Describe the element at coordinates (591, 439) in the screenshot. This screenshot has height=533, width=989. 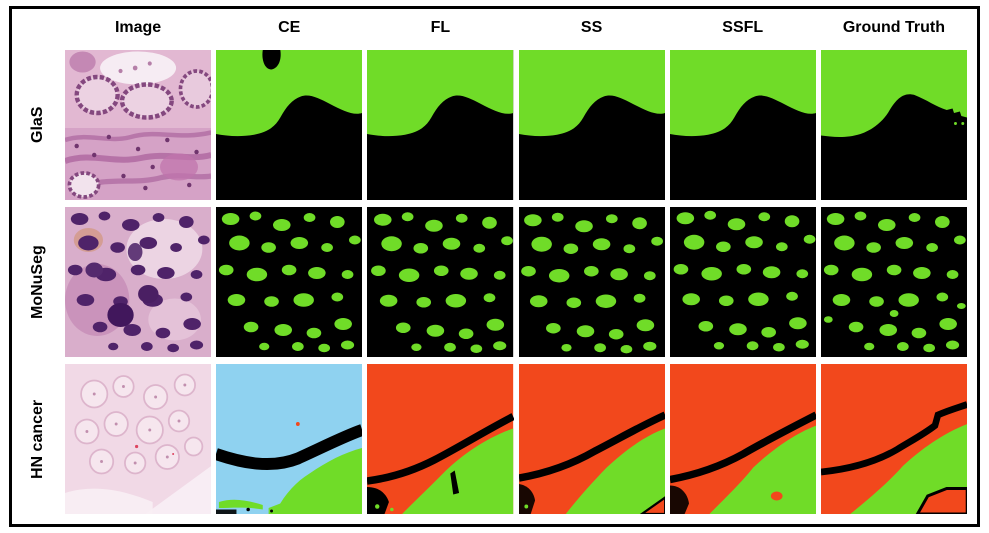
I see `hn-cancer-ss-mask` at that location.